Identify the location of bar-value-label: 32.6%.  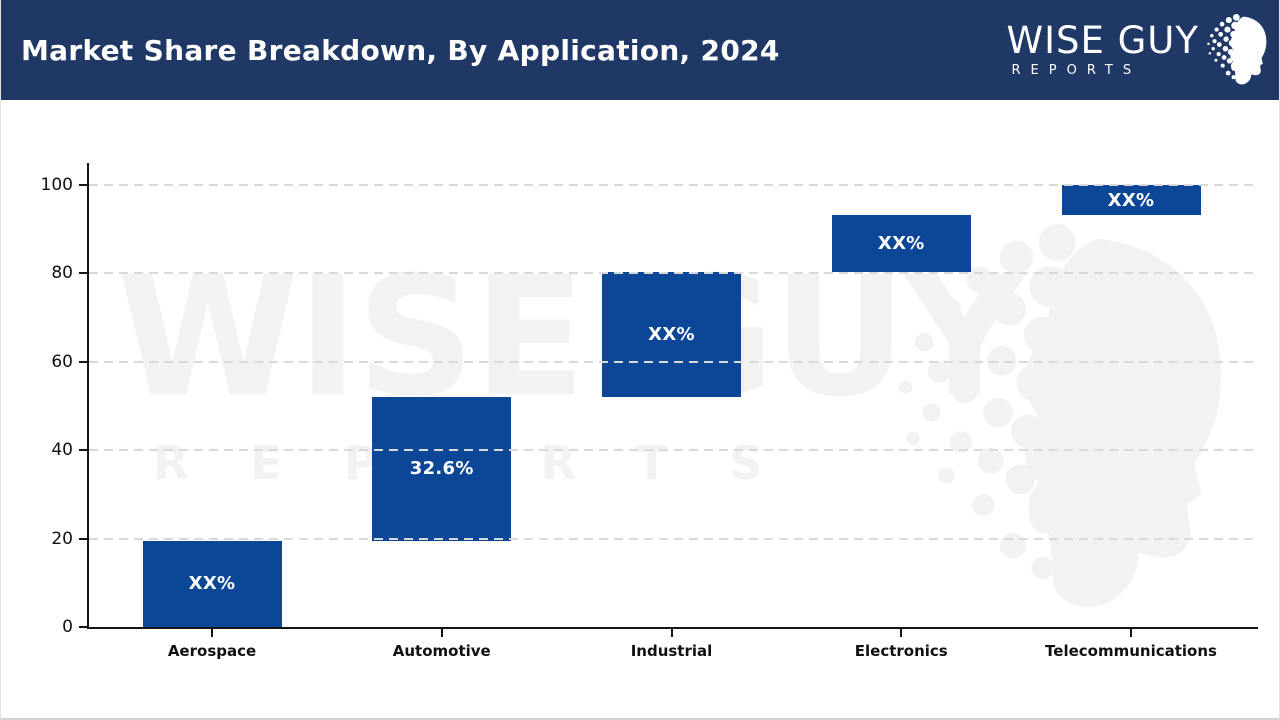
(441, 469).